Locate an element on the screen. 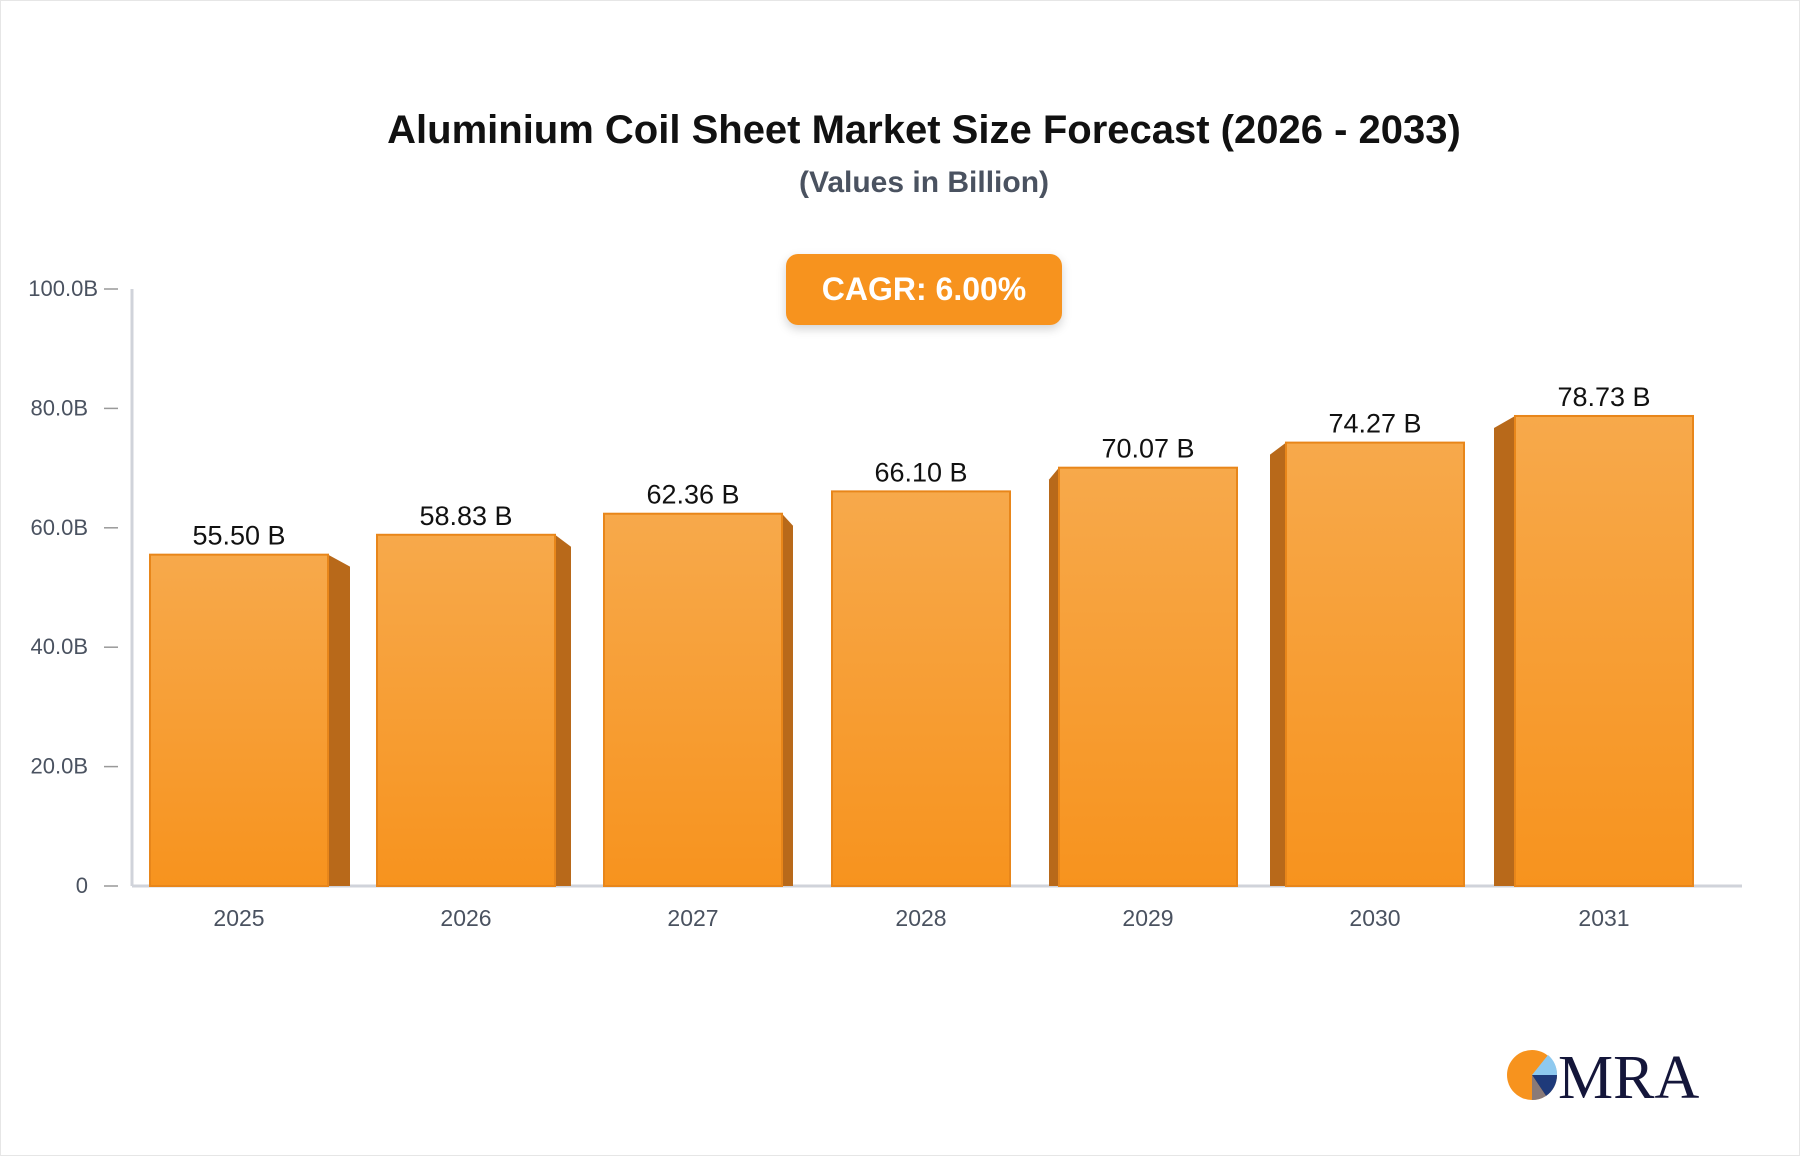 The image size is (1800, 1156). data-label: 62.36 B is located at coordinates (692, 495).